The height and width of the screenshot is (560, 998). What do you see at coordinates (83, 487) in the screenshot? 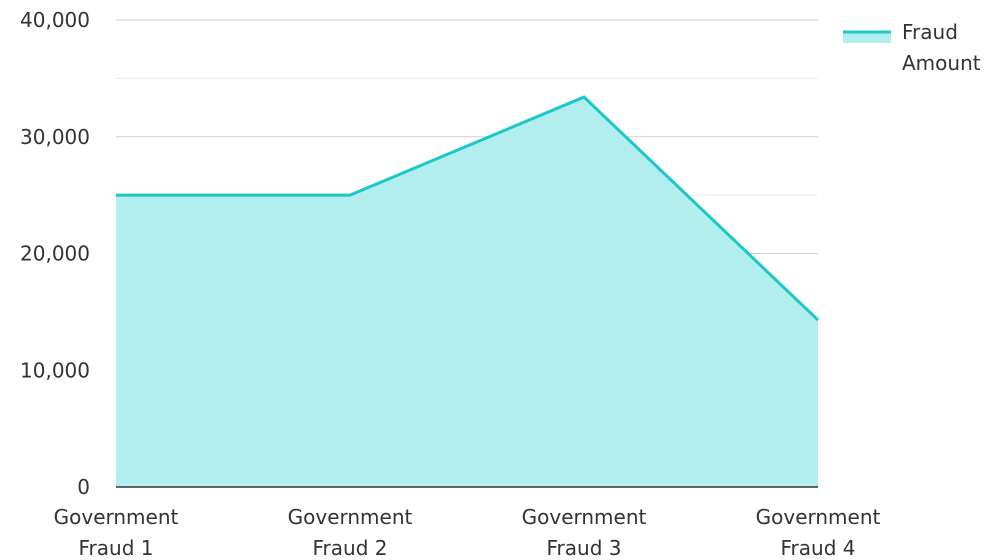
I see `y-tick-label: 0` at bounding box center [83, 487].